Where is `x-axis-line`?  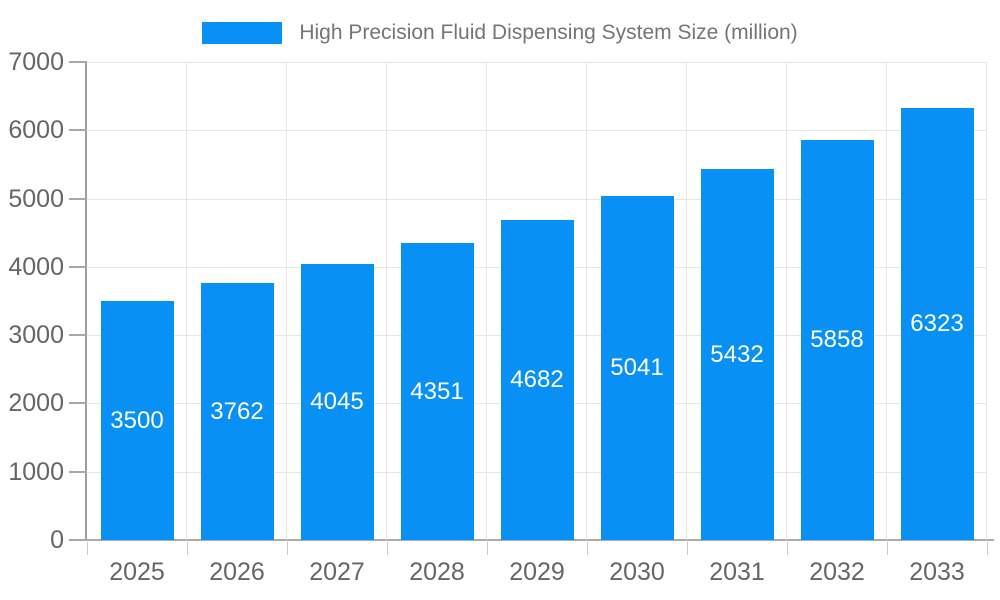
x-axis-line is located at coordinates (539, 540).